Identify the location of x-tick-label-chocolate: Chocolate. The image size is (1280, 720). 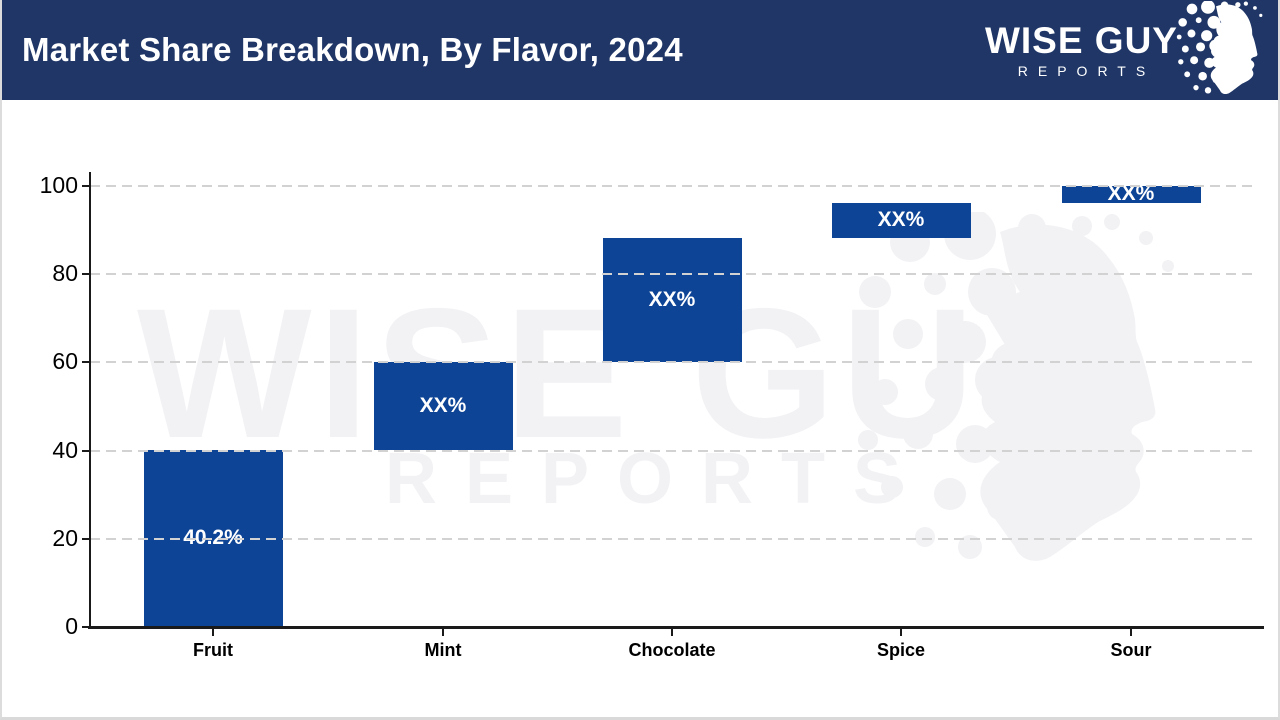
(672, 650).